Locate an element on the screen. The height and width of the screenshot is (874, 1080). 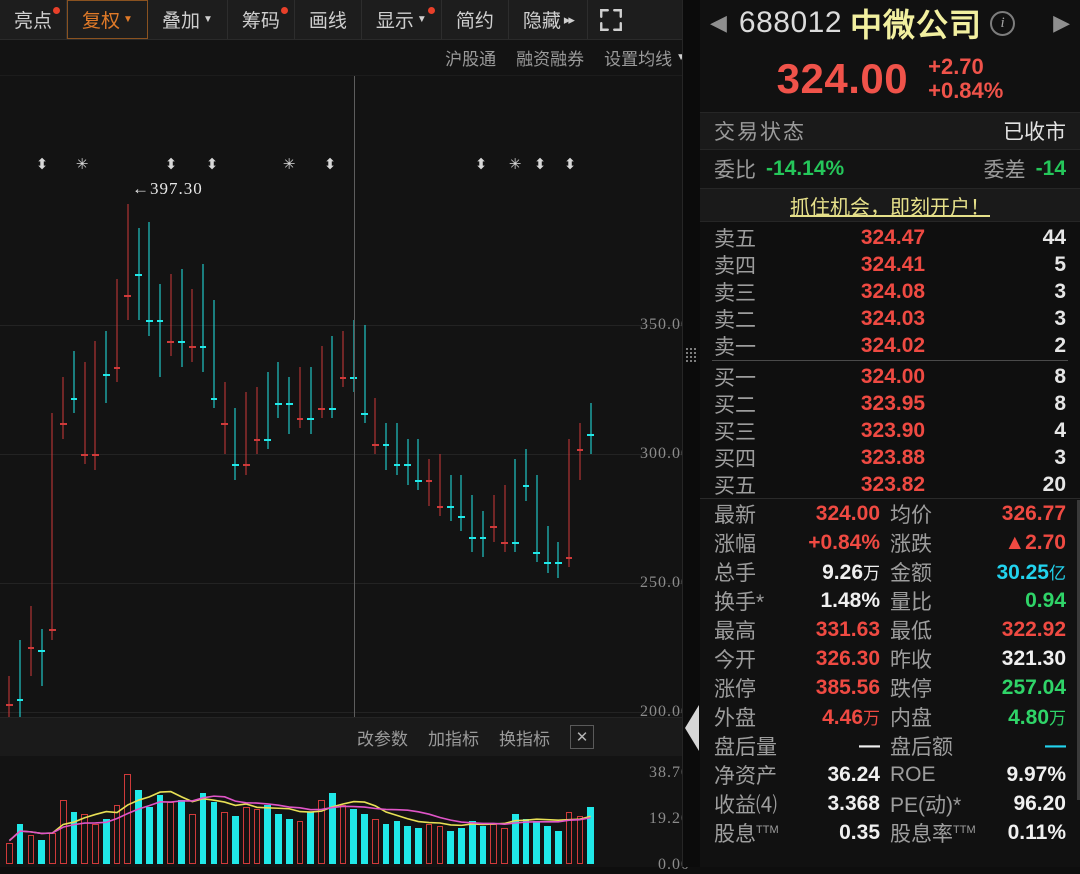
volume-axis-label: 38.70 is located at coordinates (669, 772).